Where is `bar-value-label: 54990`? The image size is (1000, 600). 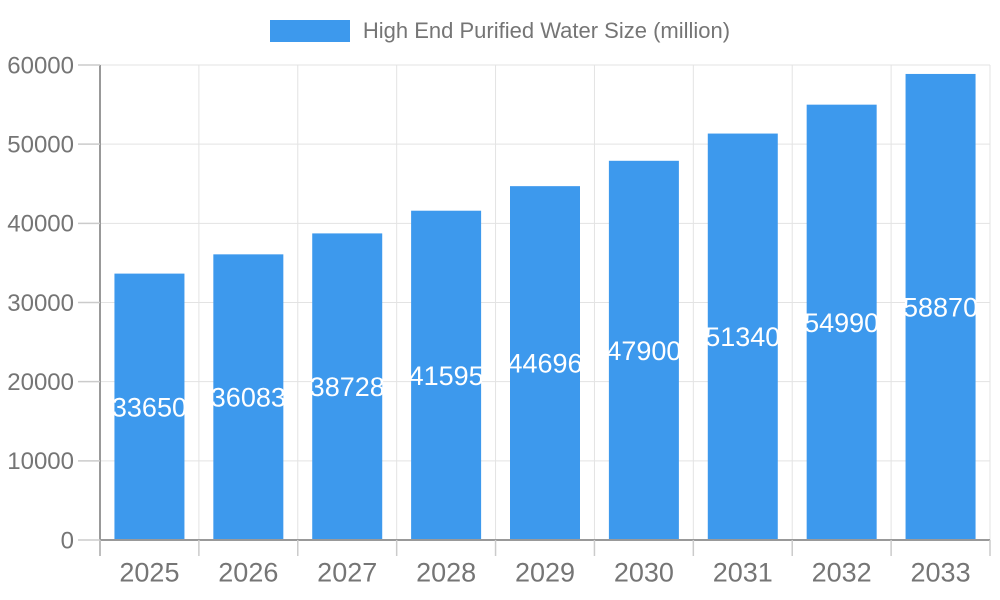
bar-value-label: 54990 is located at coordinates (841, 323).